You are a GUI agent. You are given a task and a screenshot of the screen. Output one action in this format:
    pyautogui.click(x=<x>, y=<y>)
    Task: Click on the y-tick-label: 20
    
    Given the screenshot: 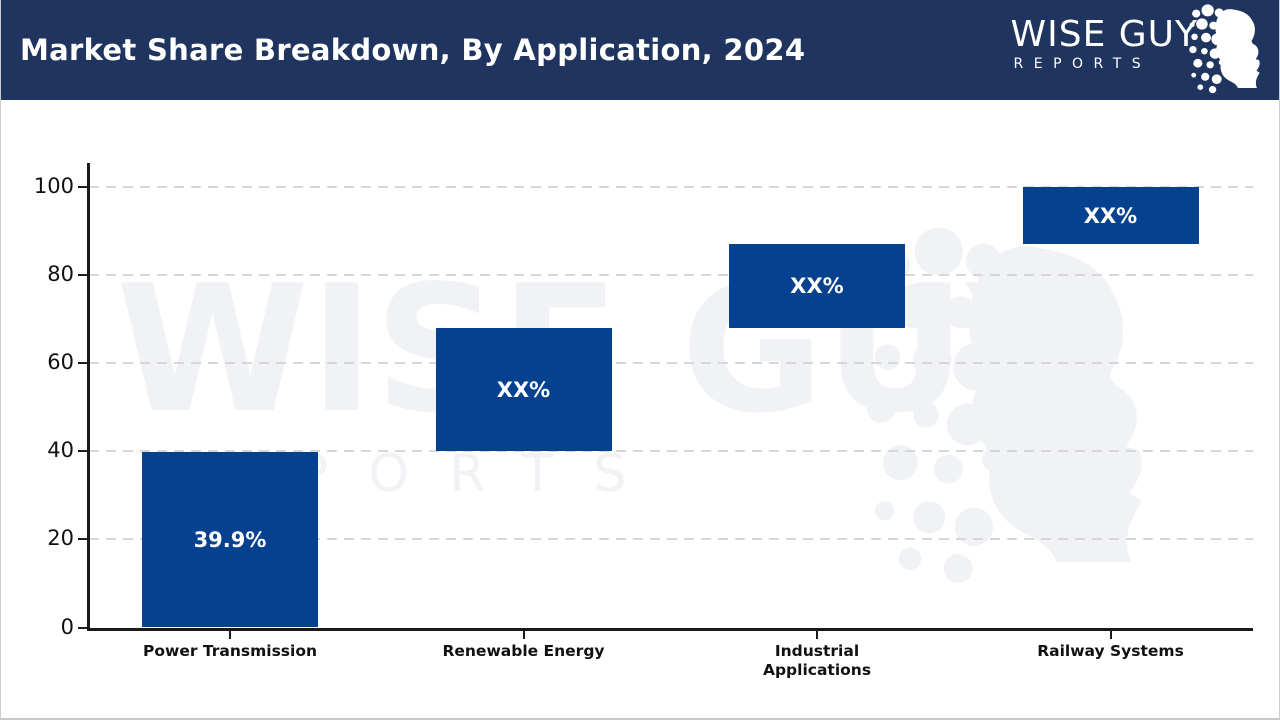 What is the action you would take?
    pyautogui.click(x=60, y=538)
    